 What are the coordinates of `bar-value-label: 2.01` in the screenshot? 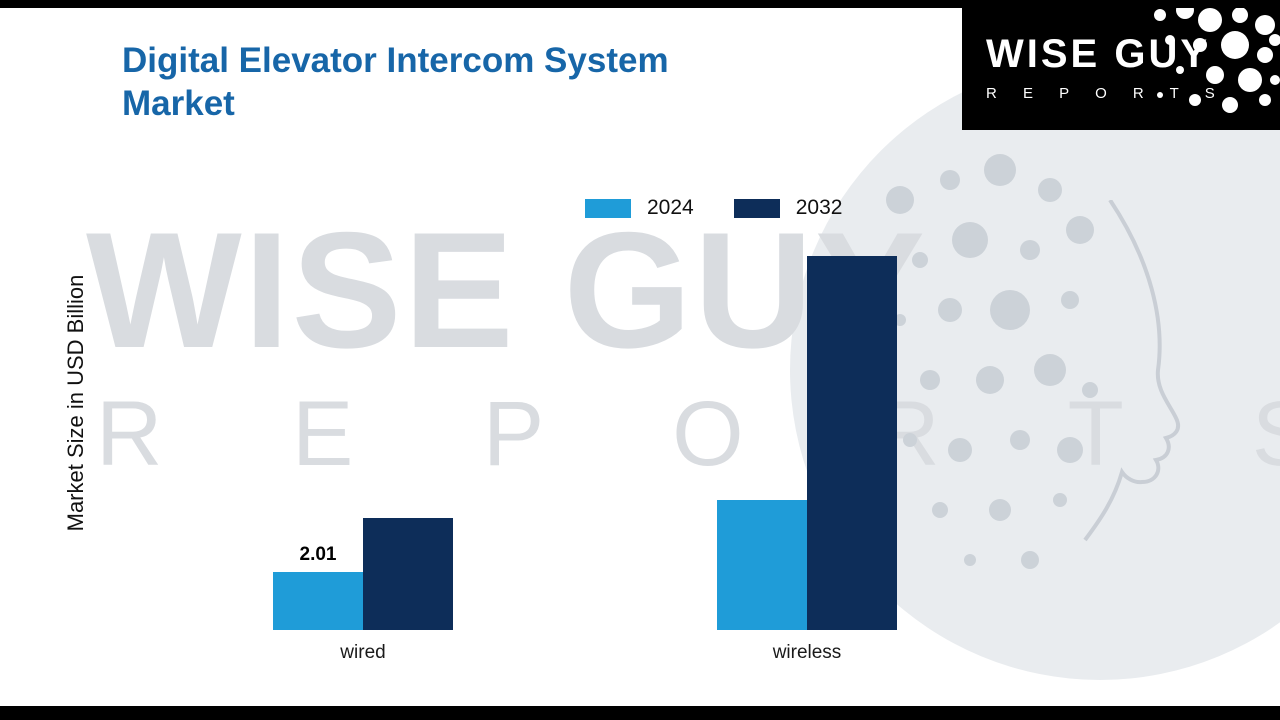 It's located at (318, 554).